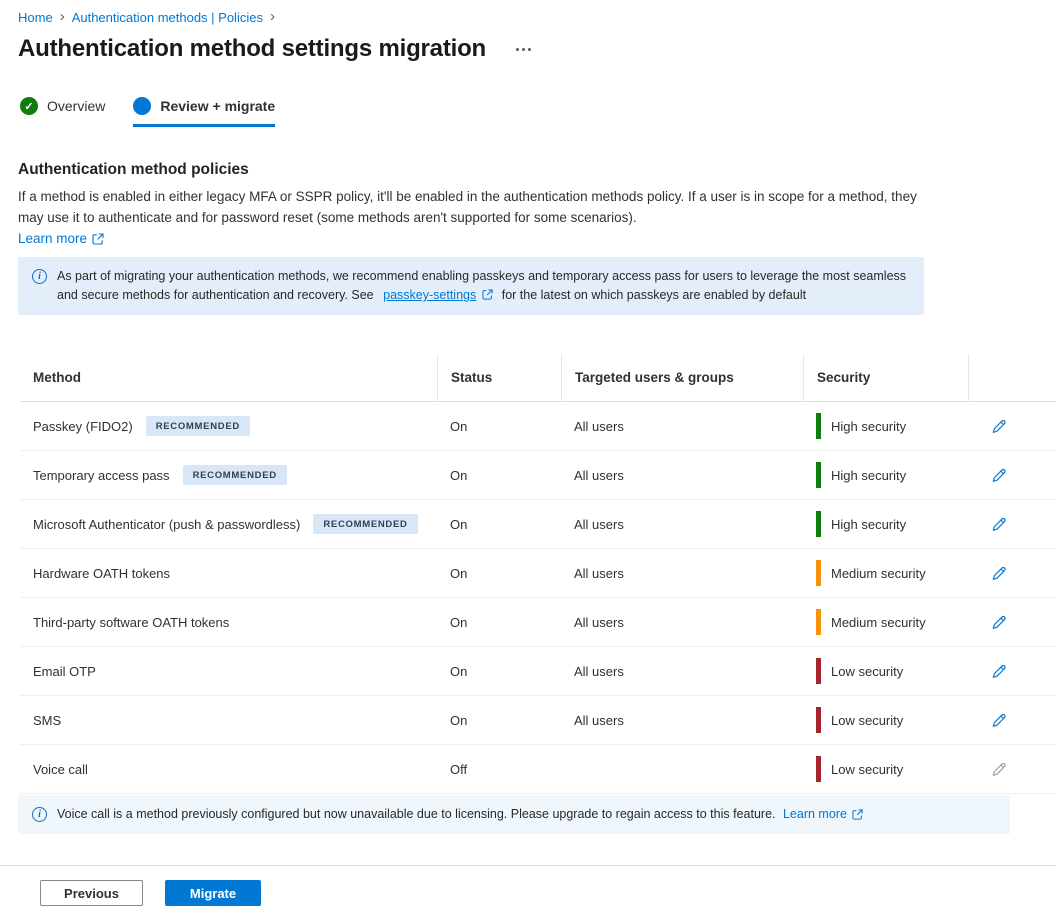  I want to click on column-header-status: Status, so click(499, 377).